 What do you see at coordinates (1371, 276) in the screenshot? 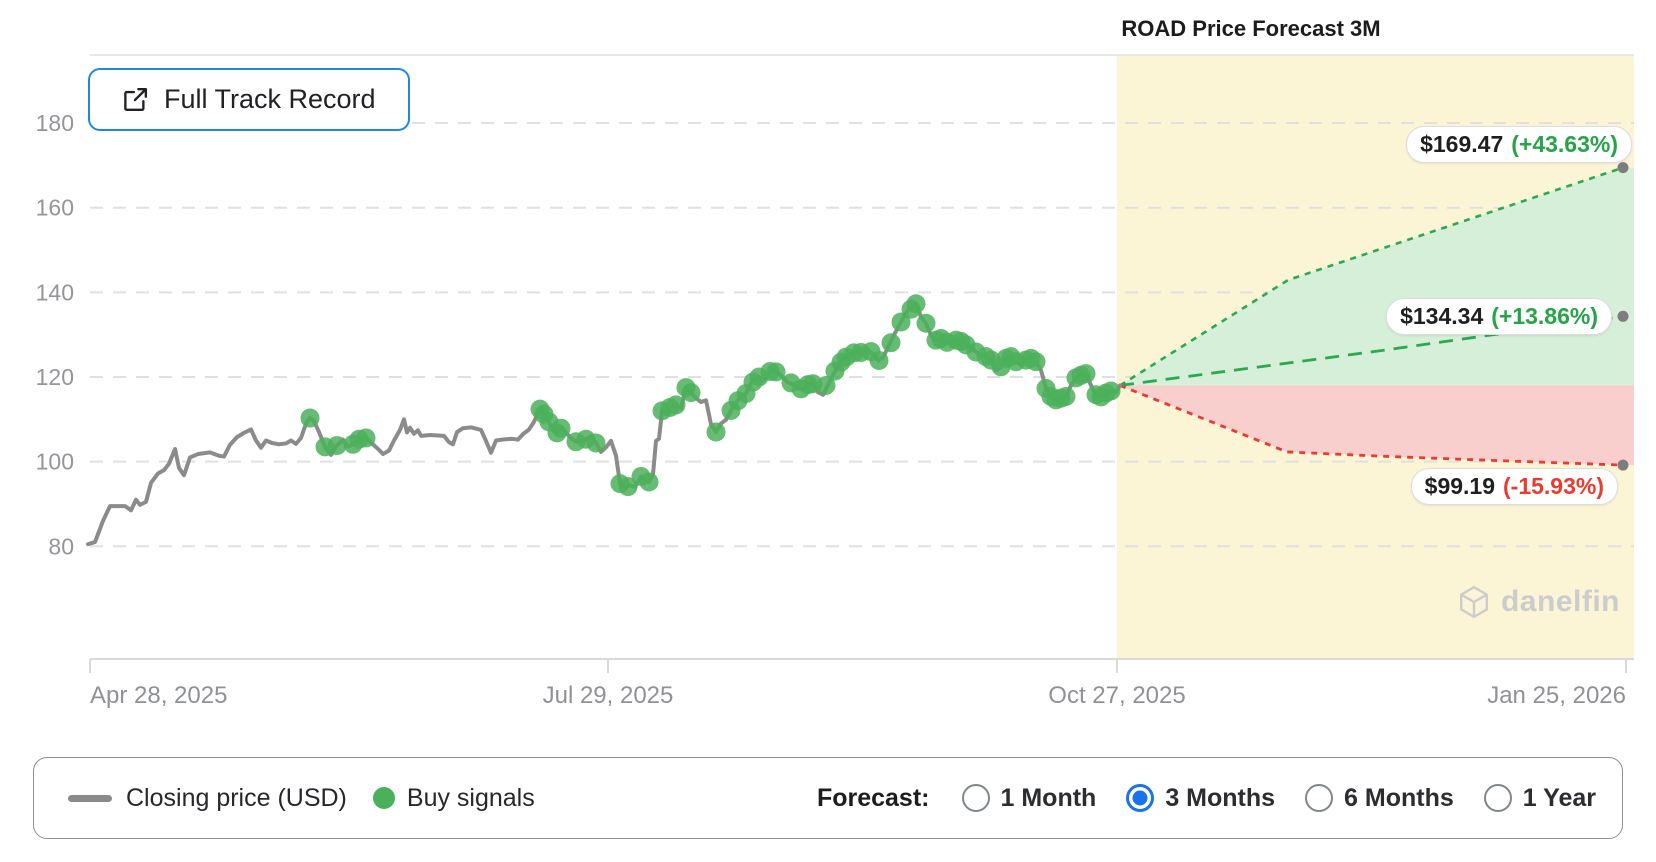
I see `forecast-upper-line` at bounding box center [1371, 276].